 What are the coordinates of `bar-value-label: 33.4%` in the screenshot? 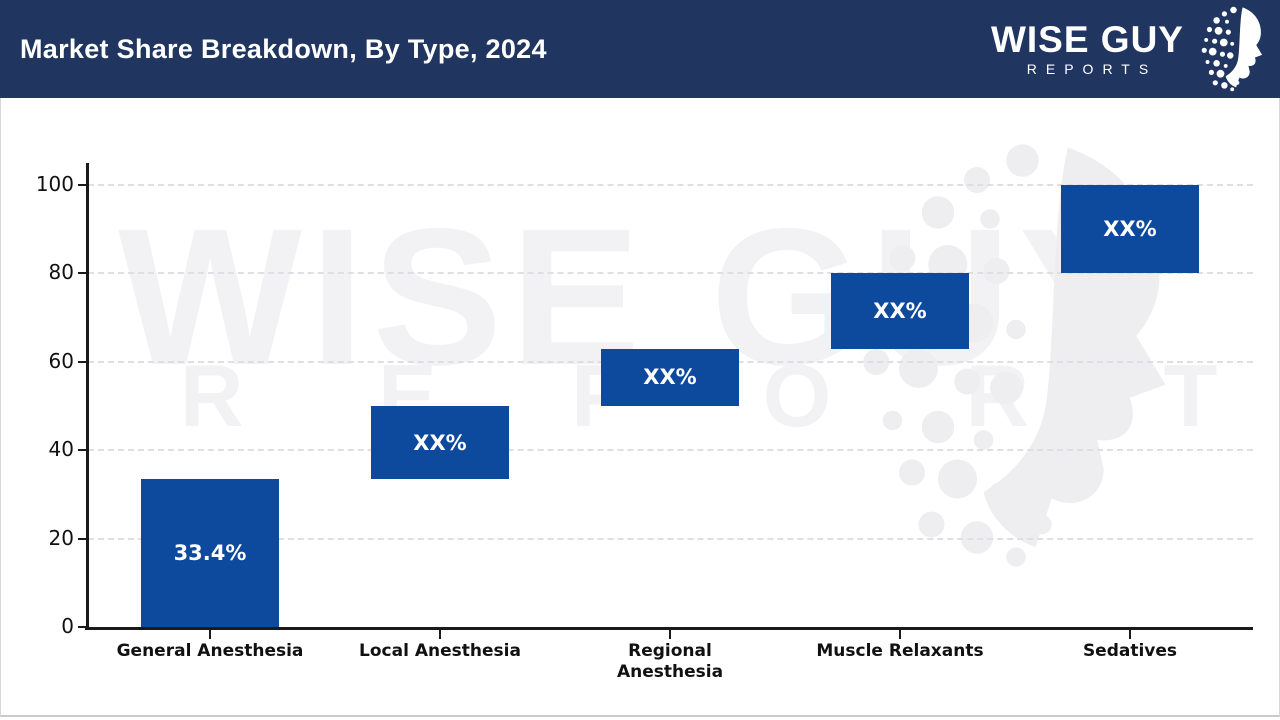 It's located at (210, 553).